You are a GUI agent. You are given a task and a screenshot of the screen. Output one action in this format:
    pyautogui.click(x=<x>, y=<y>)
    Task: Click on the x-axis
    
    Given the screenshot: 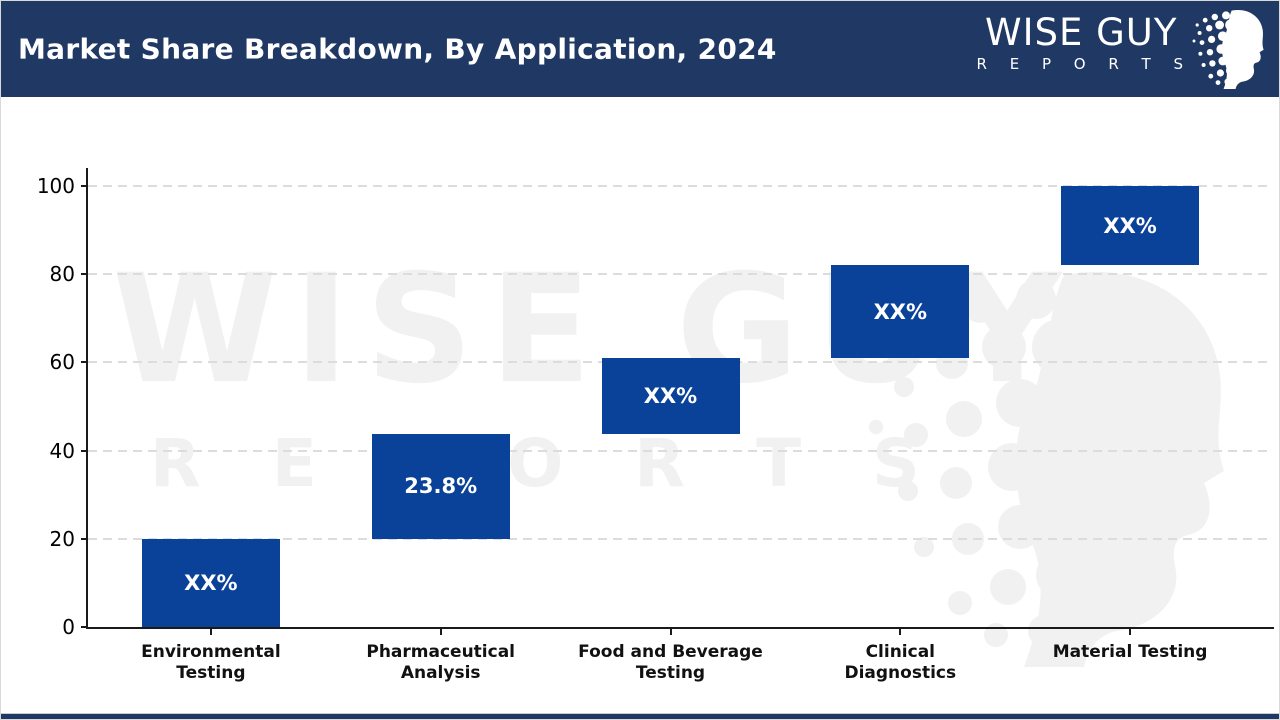 What is the action you would take?
    pyautogui.click(x=680, y=628)
    